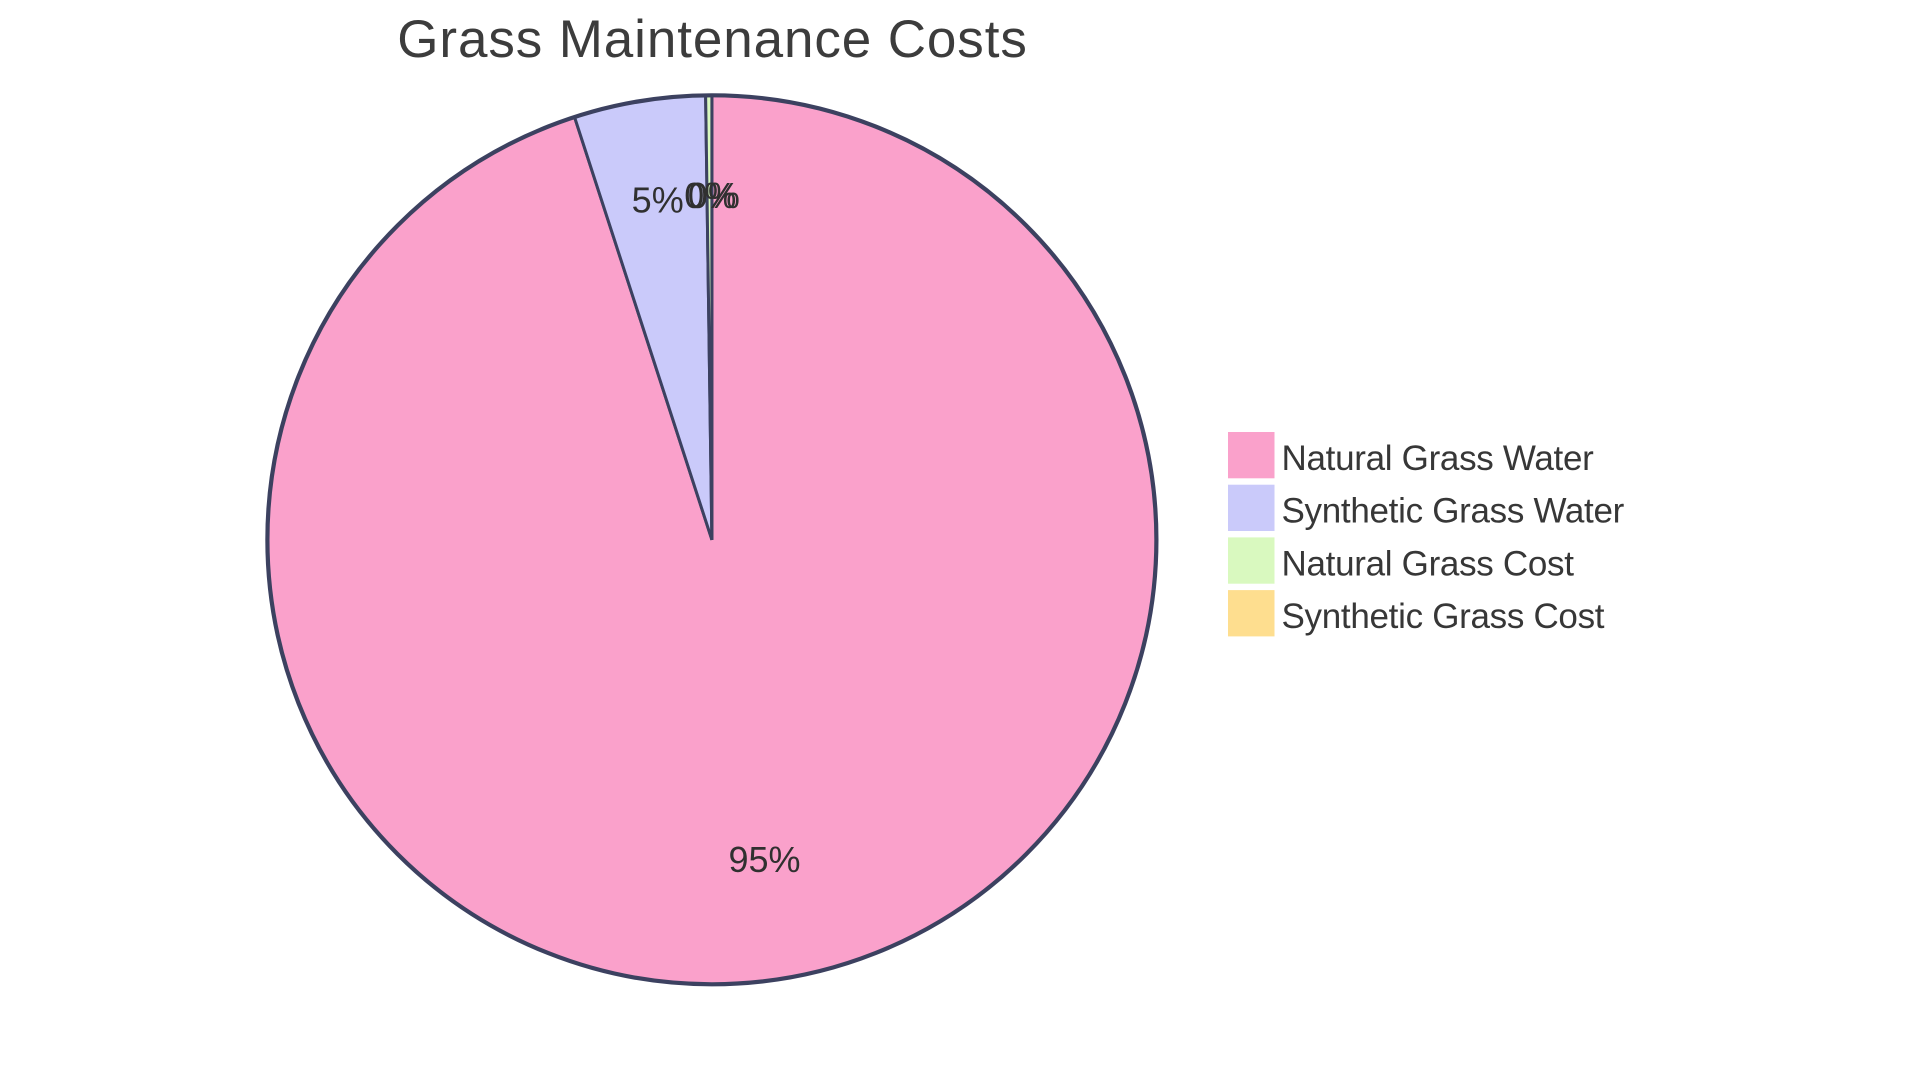 Image resolution: width=1920 pixels, height=1083 pixels. I want to click on svg-text: Natural Grass Water, so click(1438, 458).